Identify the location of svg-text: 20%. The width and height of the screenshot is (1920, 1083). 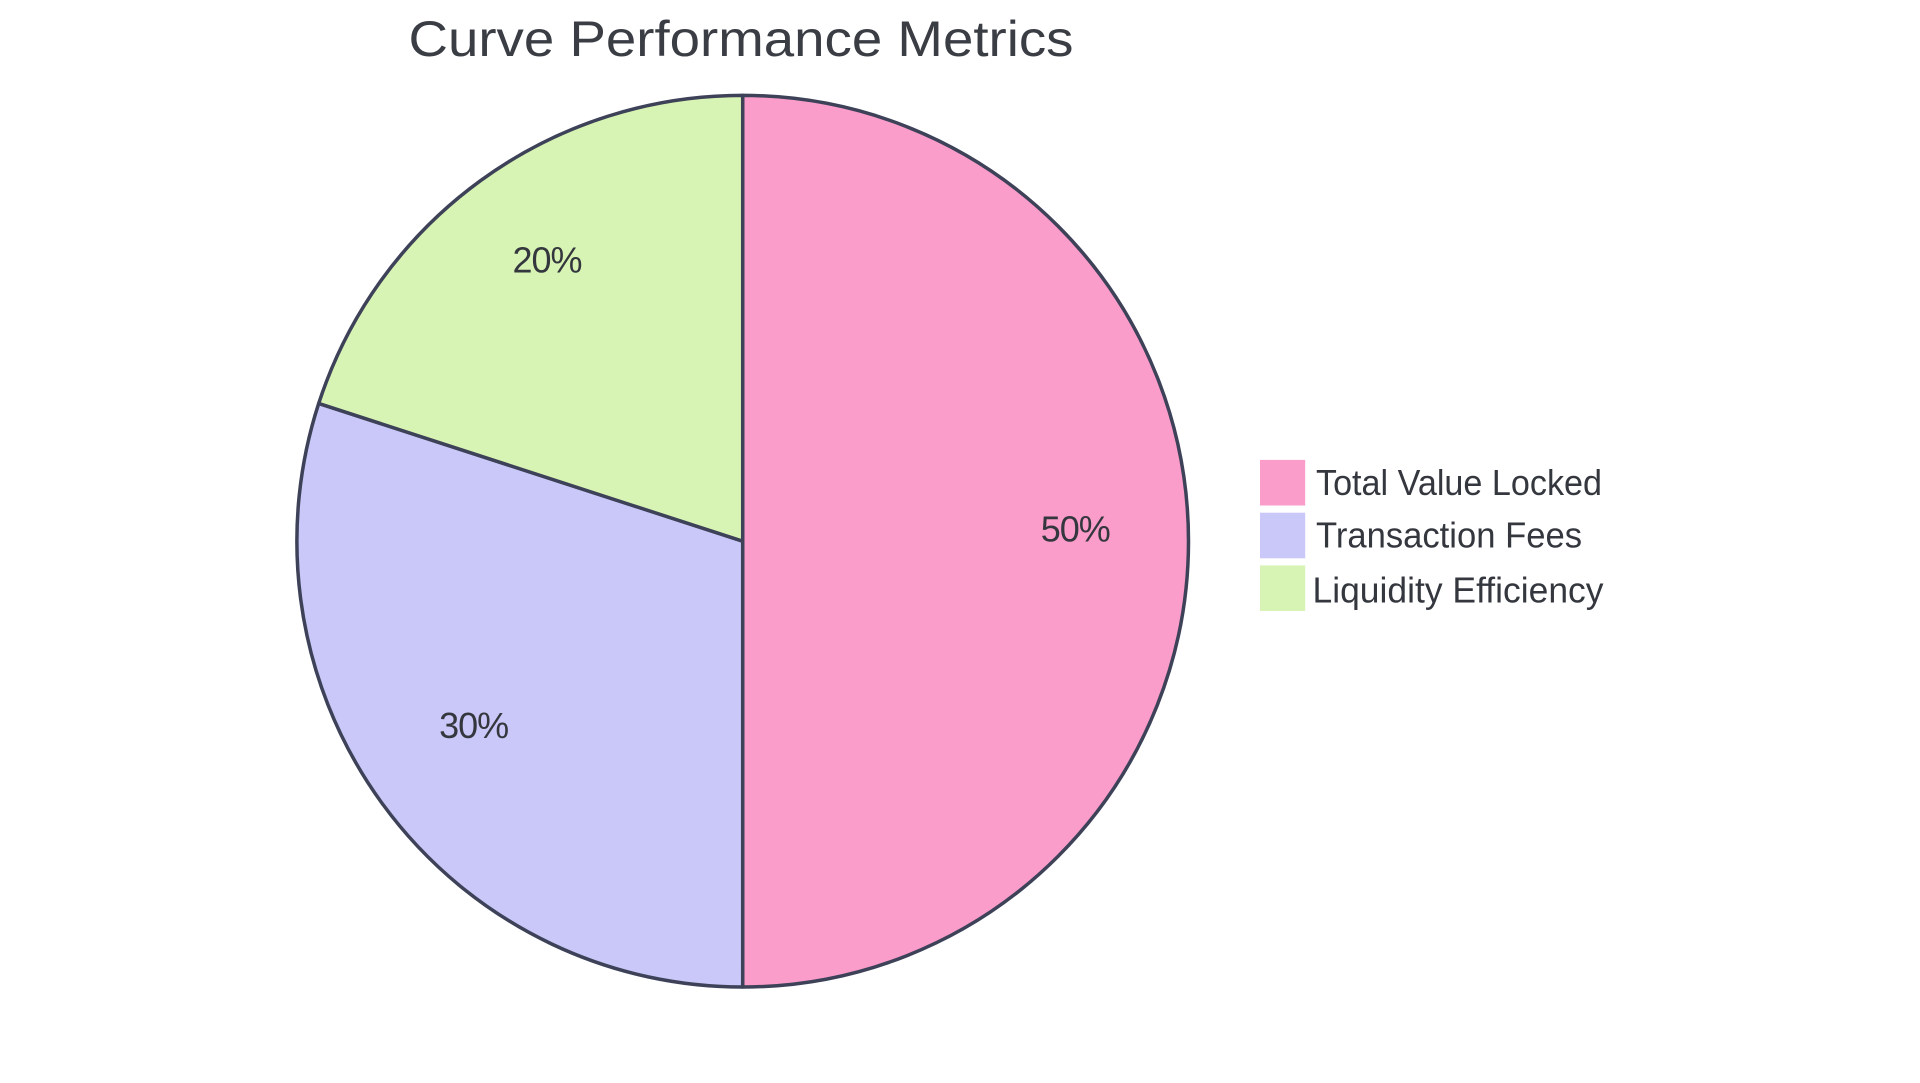
(546, 260).